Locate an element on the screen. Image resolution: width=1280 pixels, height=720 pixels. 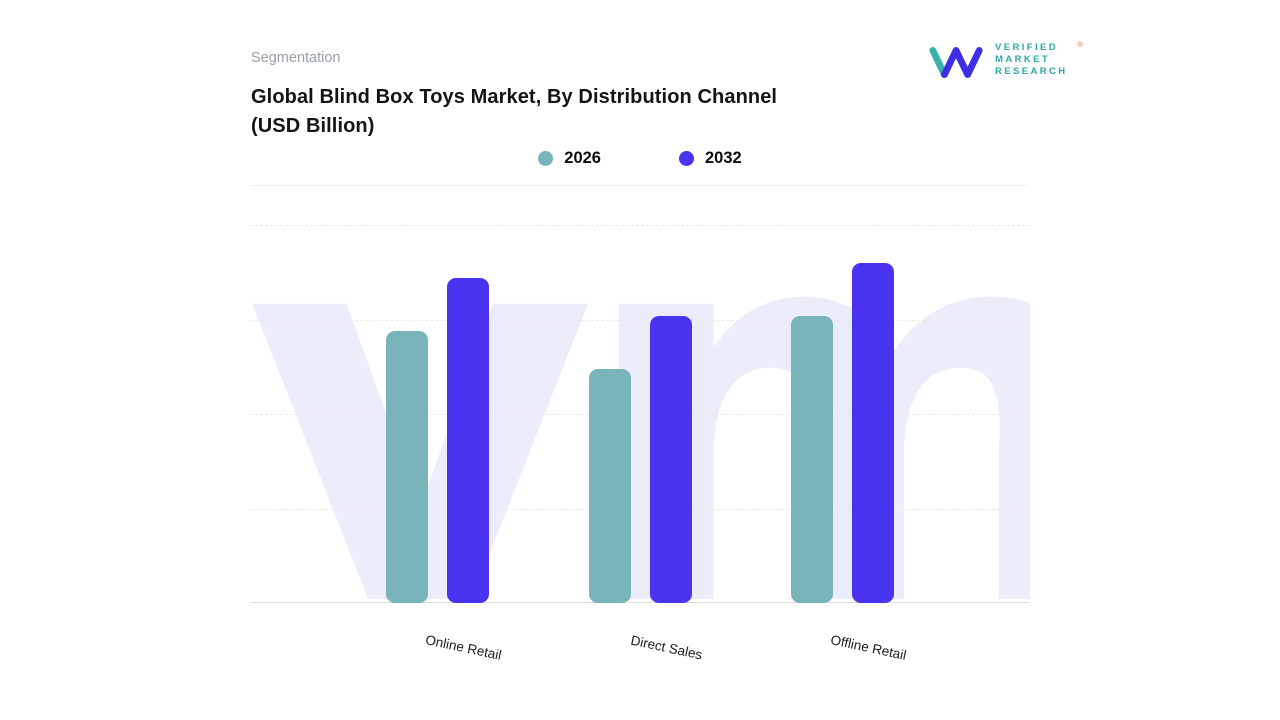
bar-online-retail-2032 is located at coordinates (468, 440).